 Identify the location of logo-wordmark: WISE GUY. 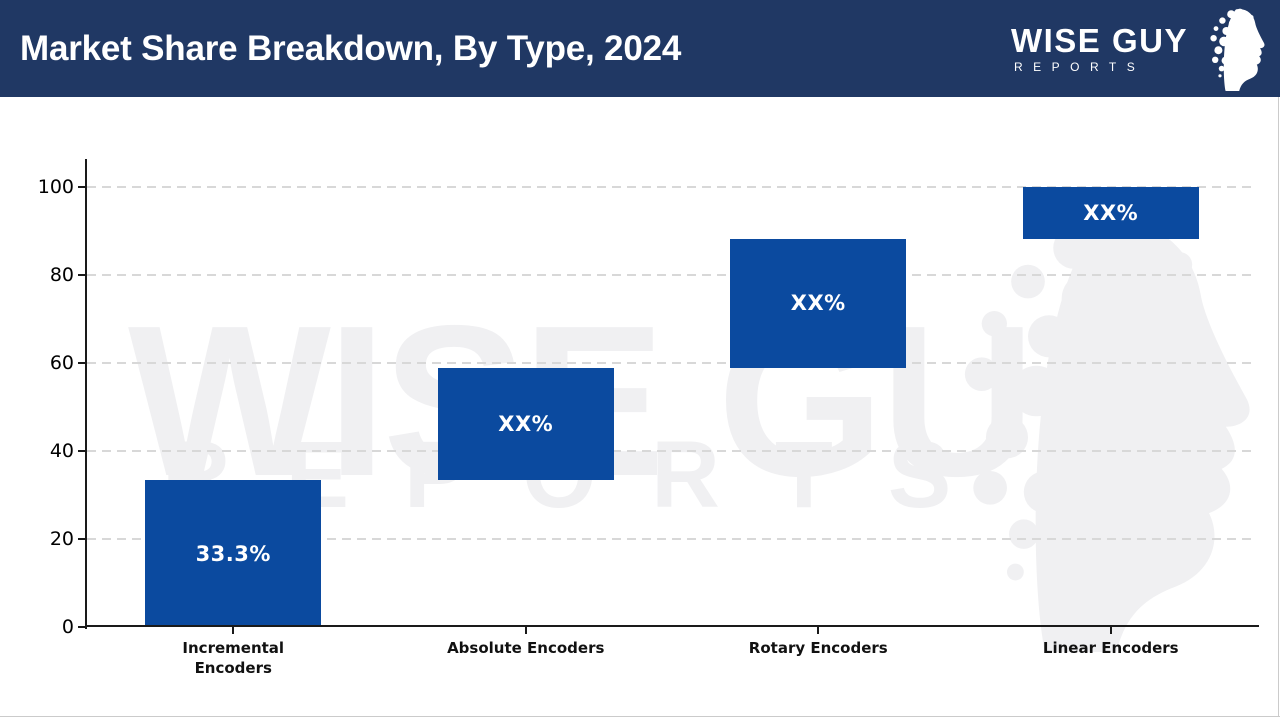
(1099, 40).